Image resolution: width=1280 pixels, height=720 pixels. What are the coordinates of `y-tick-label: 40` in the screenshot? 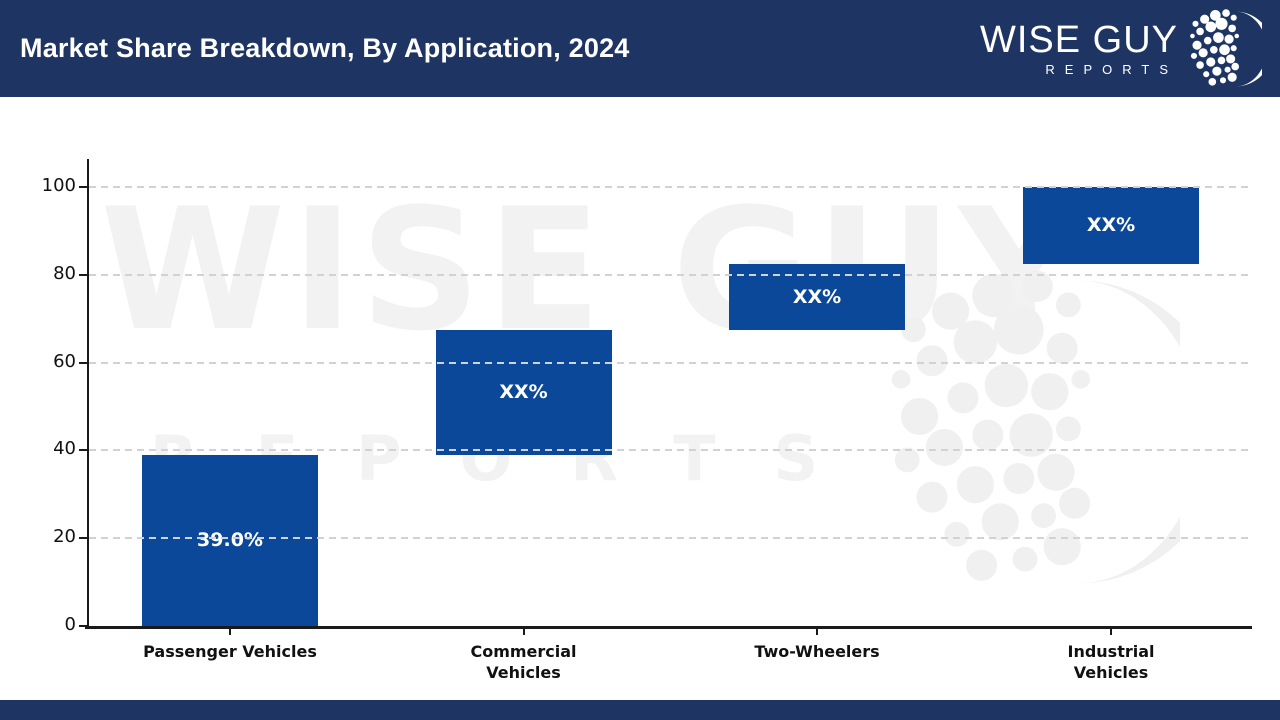 It's located at (64, 449).